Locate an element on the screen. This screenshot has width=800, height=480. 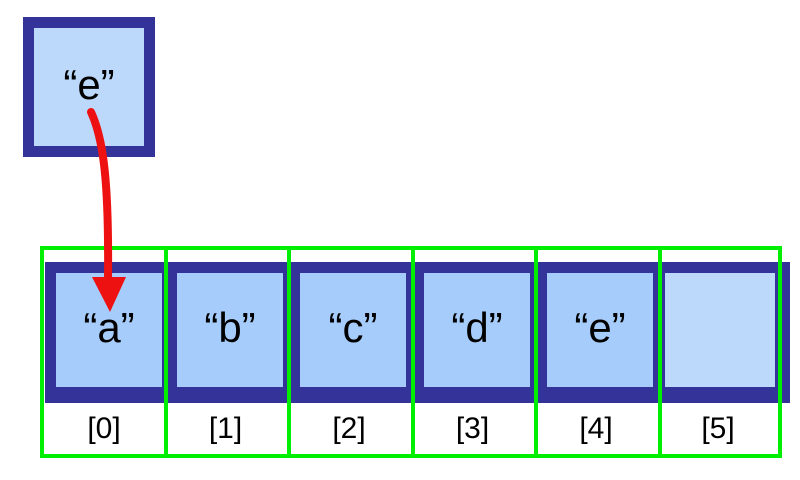
slot-value-3: “d” is located at coordinates (477, 327).